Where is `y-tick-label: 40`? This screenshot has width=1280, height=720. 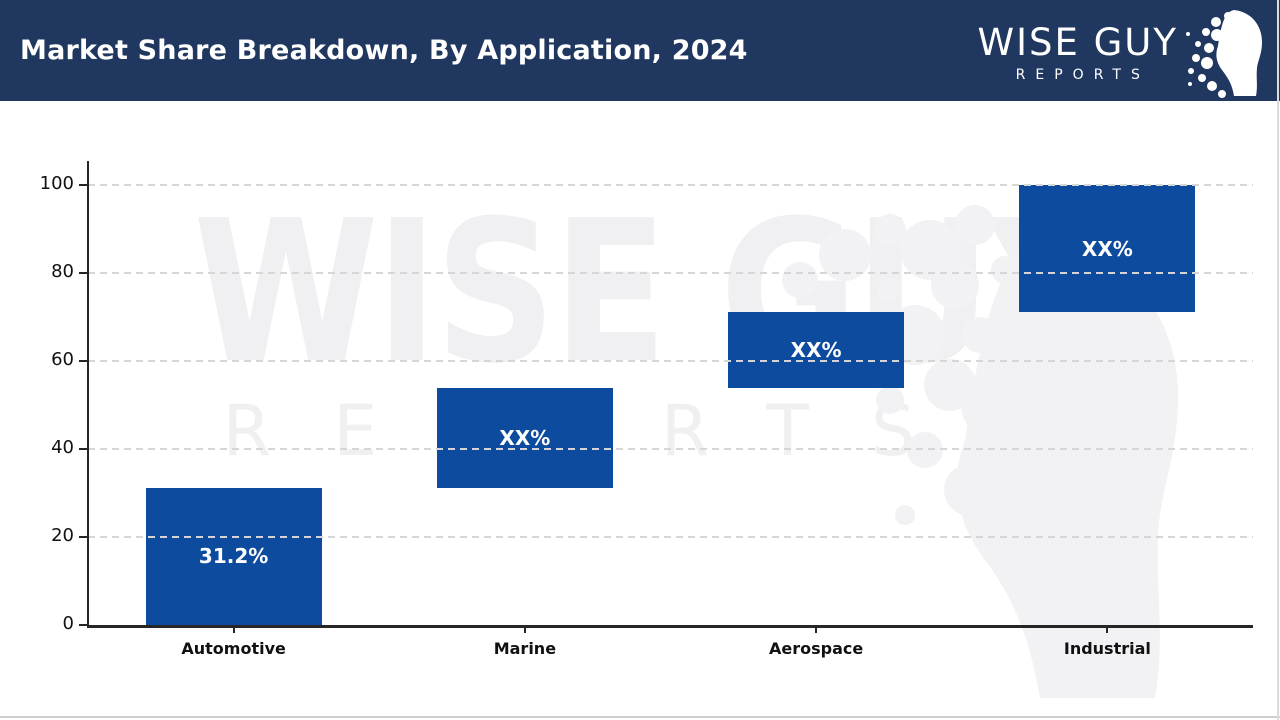
y-tick-label: 40 is located at coordinates (62, 447).